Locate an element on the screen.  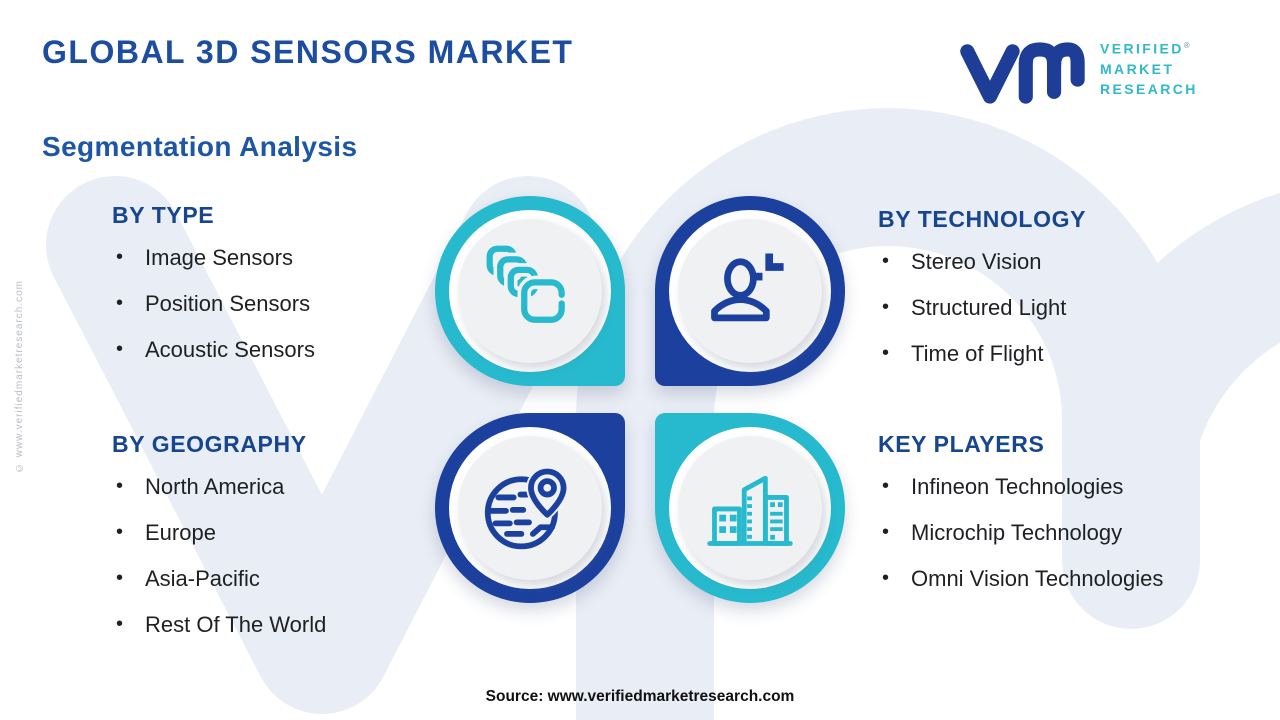
tile-by-technology is located at coordinates (750, 291).